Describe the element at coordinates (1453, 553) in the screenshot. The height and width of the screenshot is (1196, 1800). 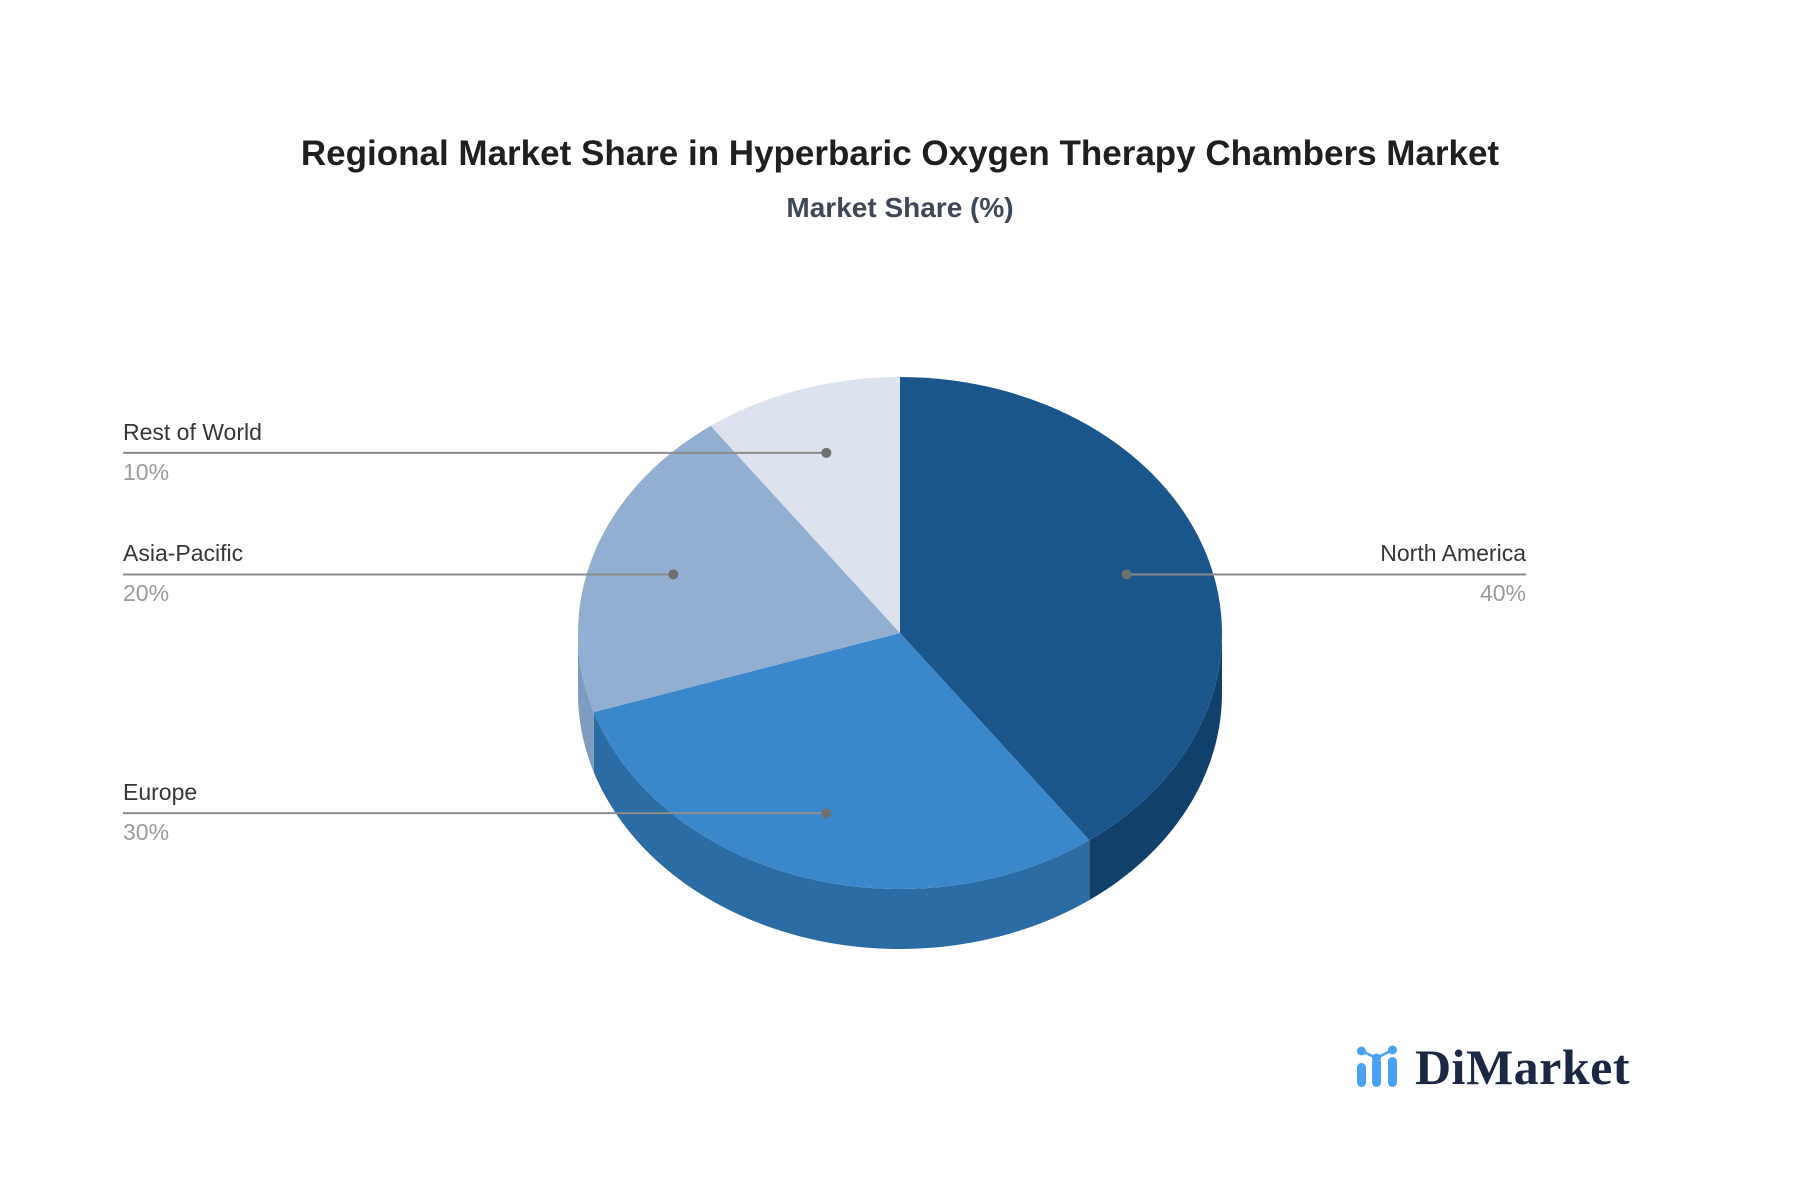
I see `slice-label: North America` at that location.